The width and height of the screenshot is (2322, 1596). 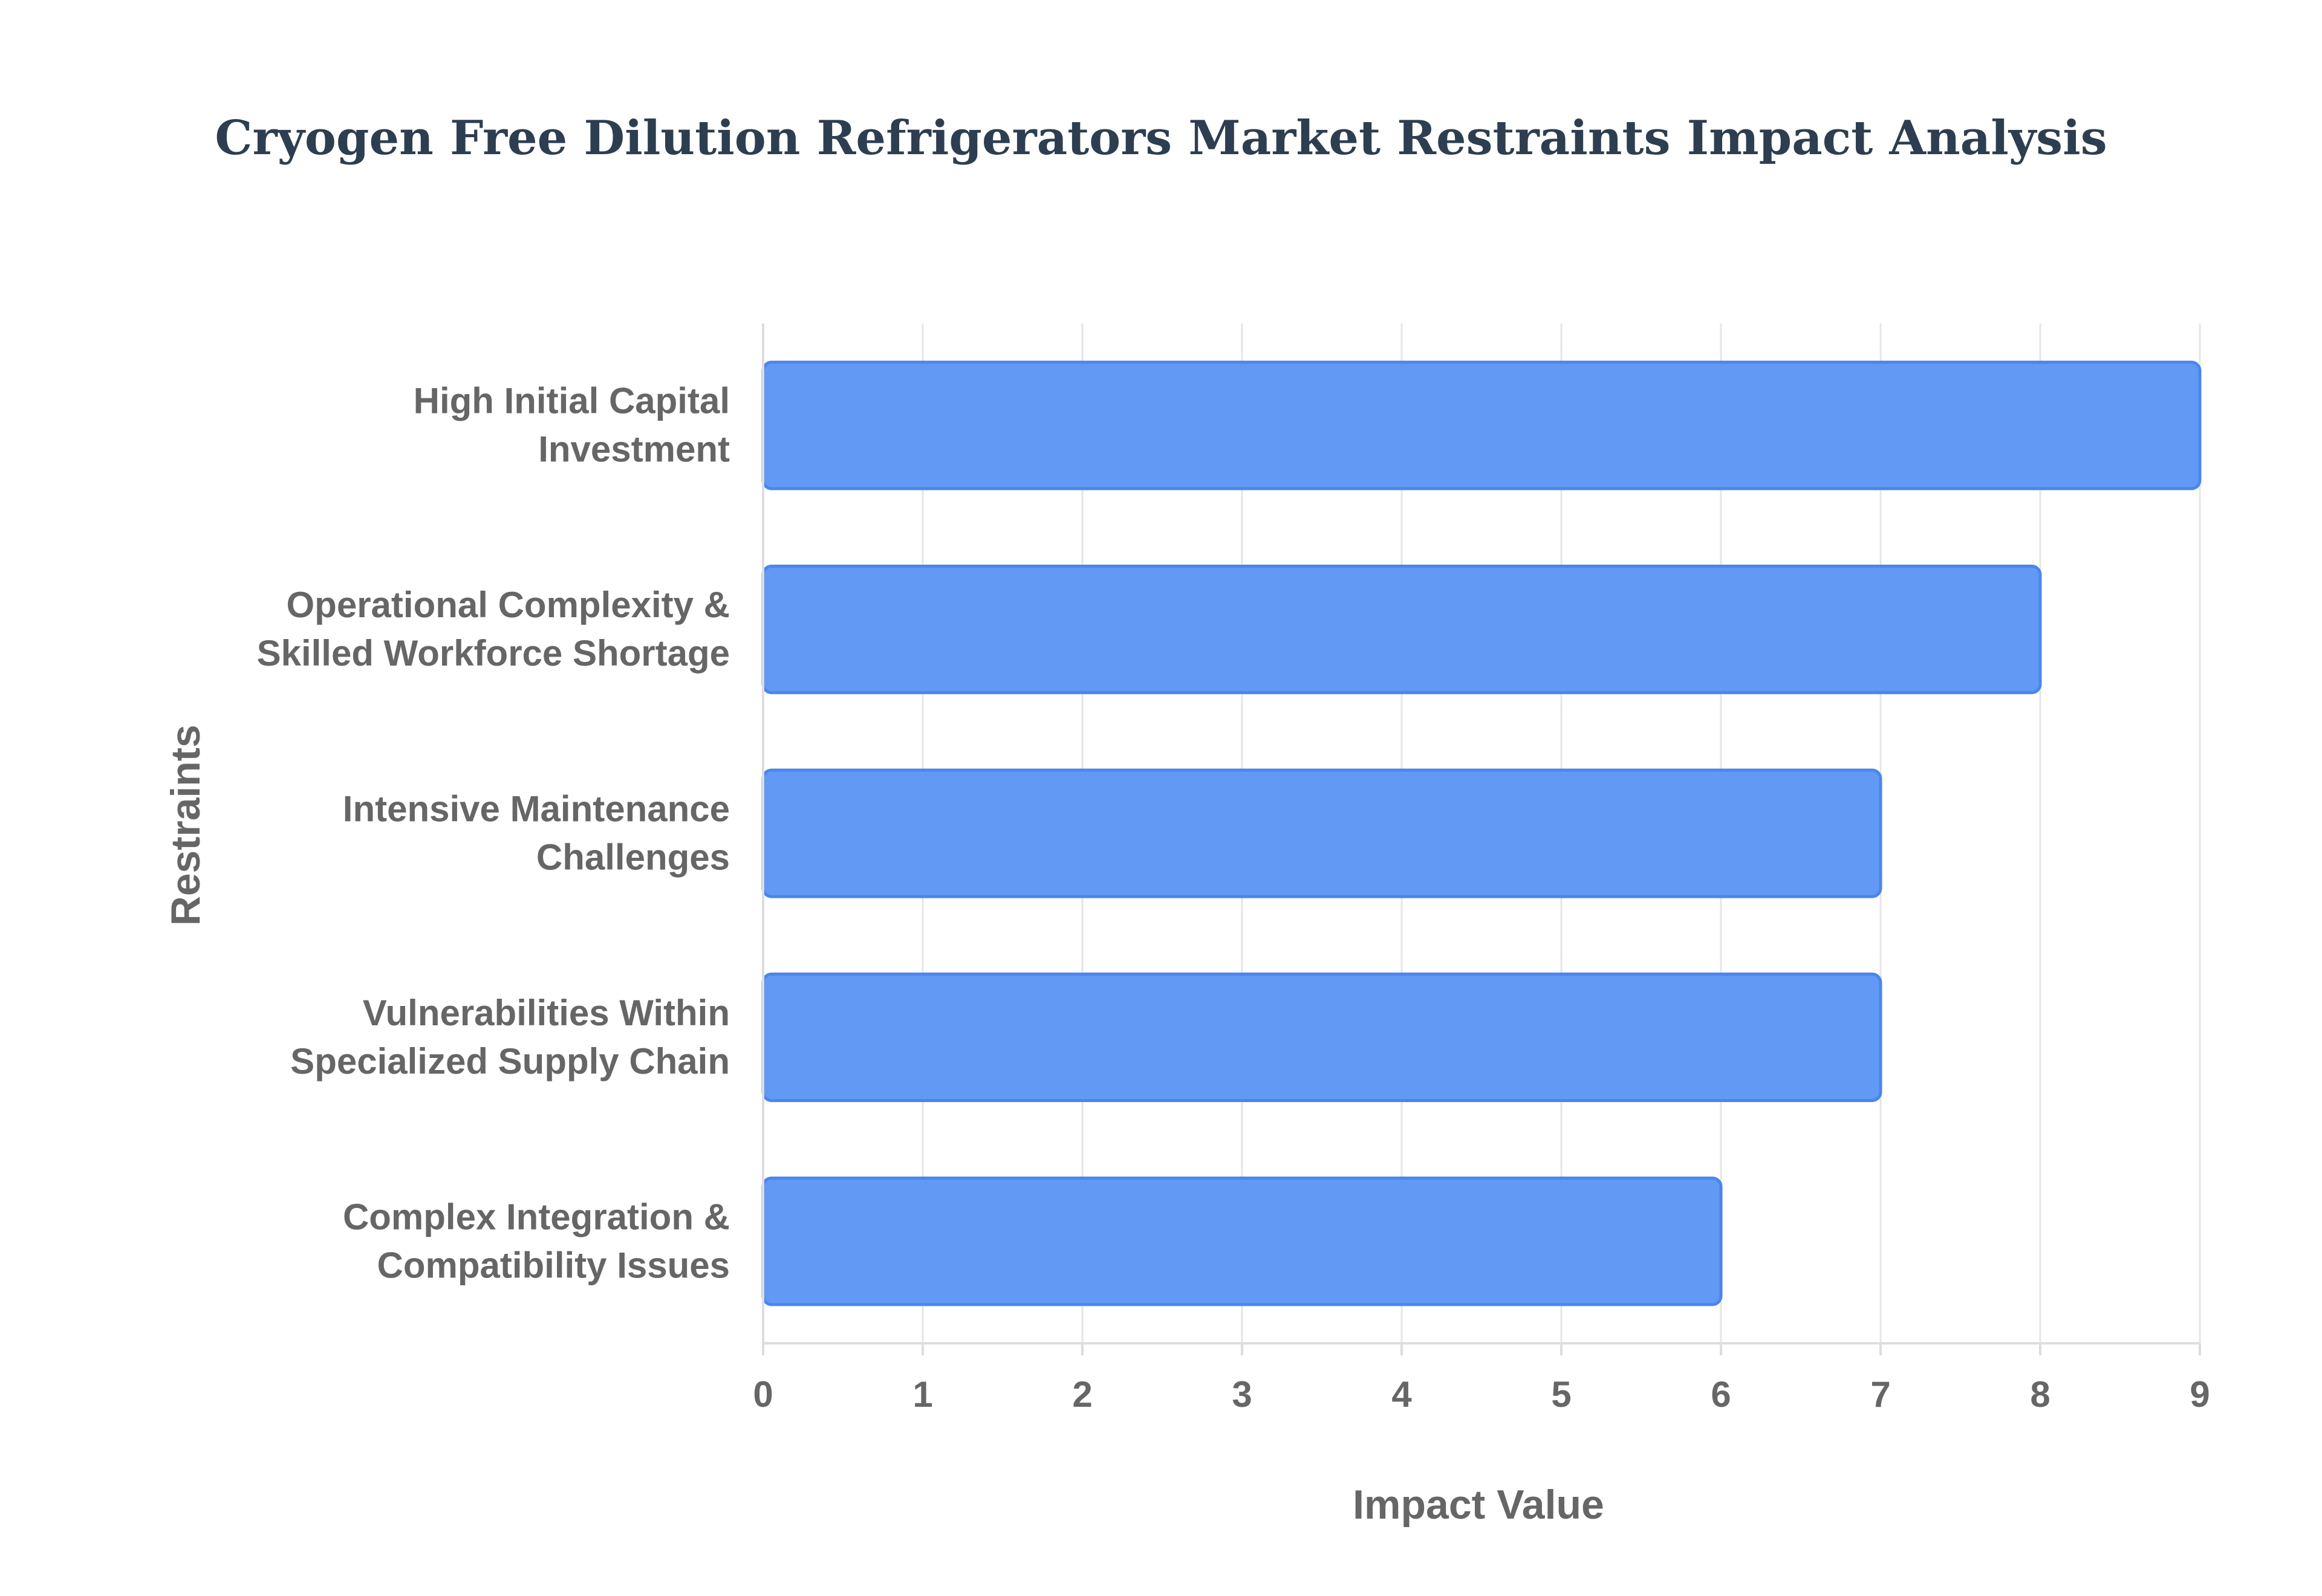 I want to click on x-tick-label: 8, so click(x=2040, y=1394).